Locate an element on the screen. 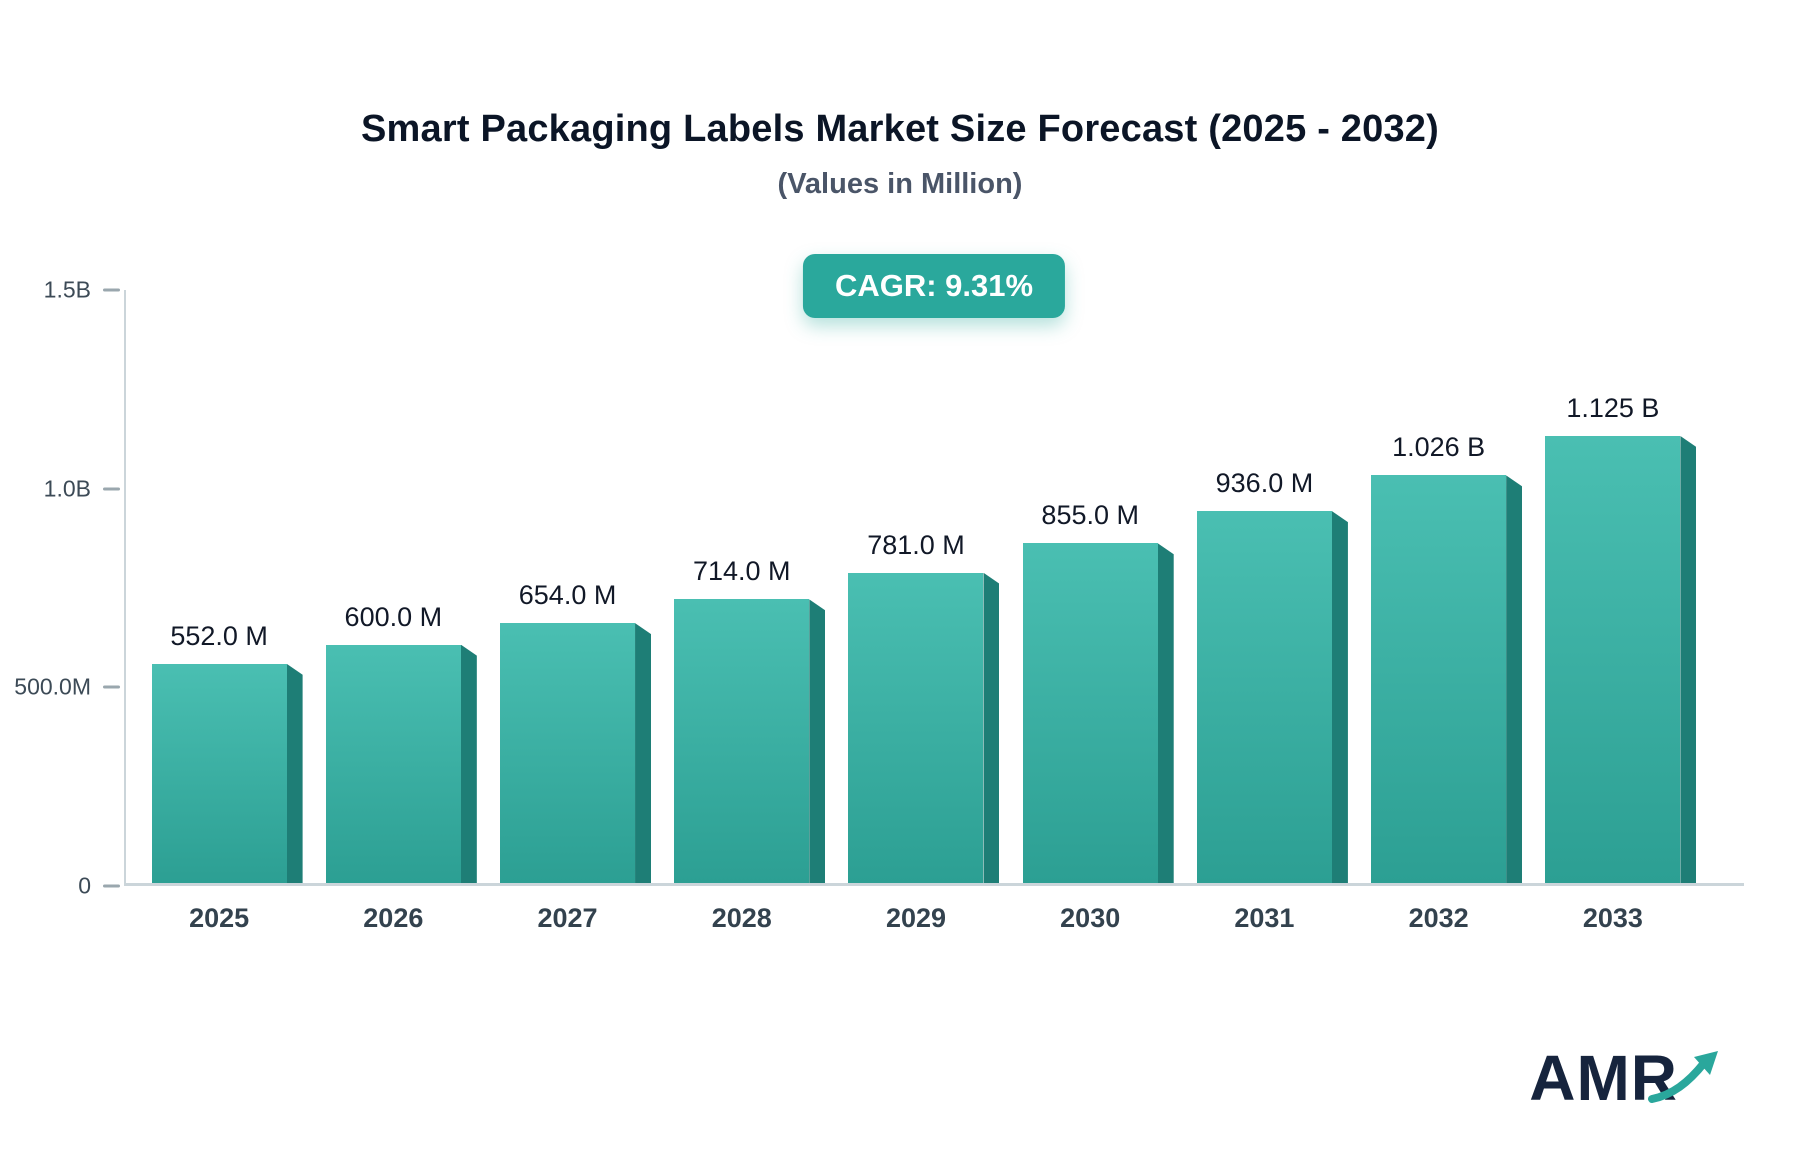 The width and height of the screenshot is (1800, 1156). x-axis-label: 2025 is located at coordinates (219, 918).